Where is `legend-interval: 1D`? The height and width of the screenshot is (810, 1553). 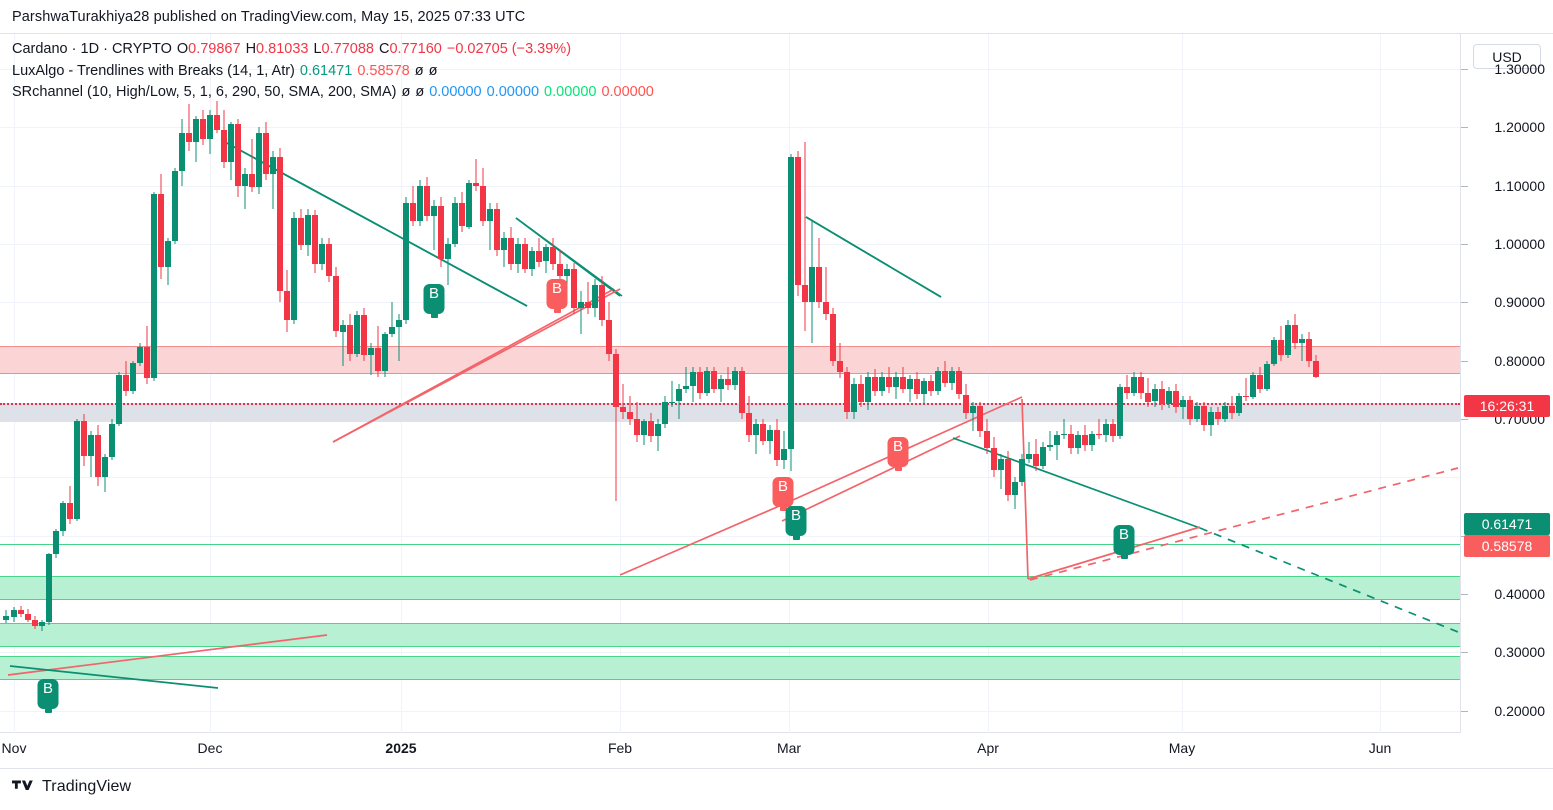 legend-interval: 1D is located at coordinates (90, 49).